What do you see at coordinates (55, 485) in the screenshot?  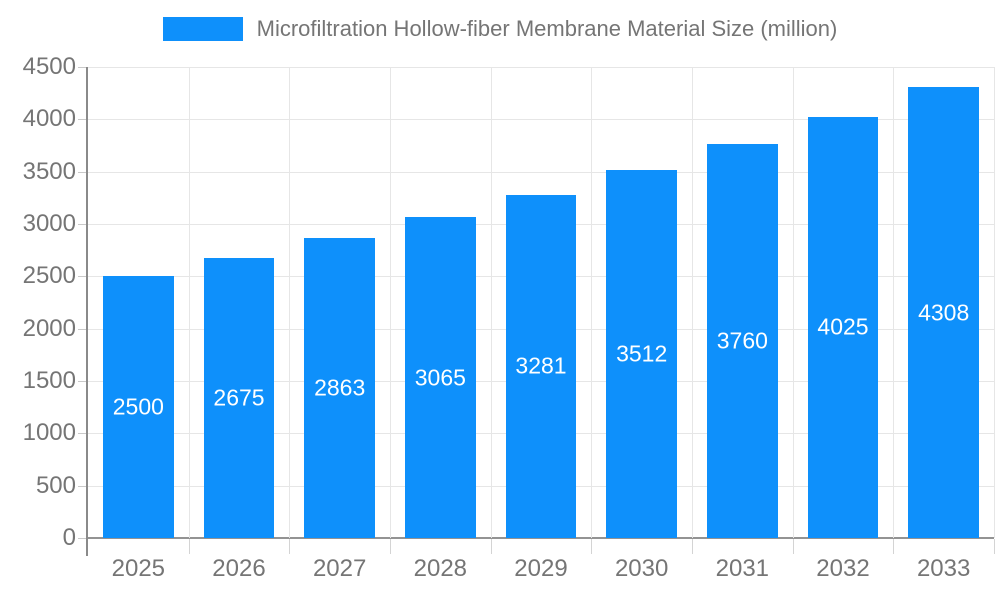 I see `y-axis-tick-label: 500` at bounding box center [55, 485].